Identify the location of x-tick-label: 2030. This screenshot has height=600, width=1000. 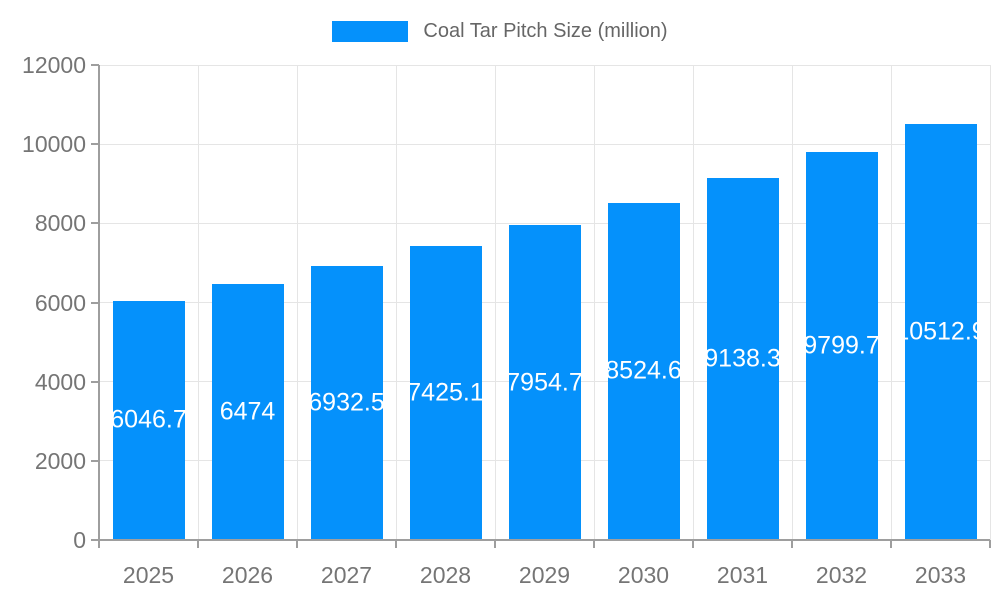
(643, 575).